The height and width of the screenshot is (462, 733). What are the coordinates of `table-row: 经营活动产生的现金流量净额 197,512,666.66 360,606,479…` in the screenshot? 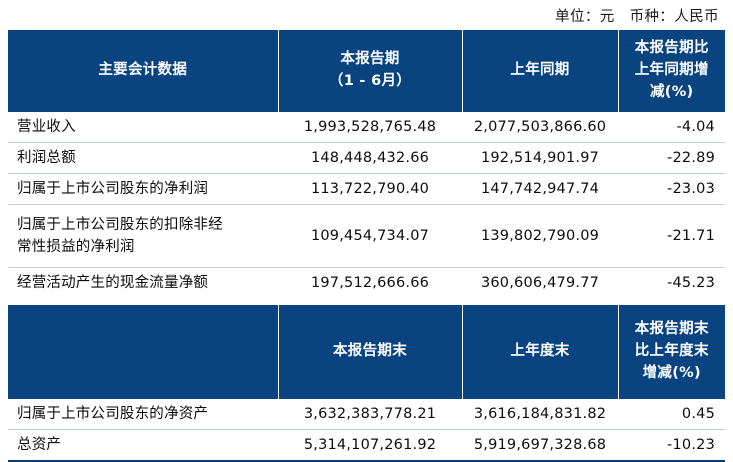 It's located at (366, 283).